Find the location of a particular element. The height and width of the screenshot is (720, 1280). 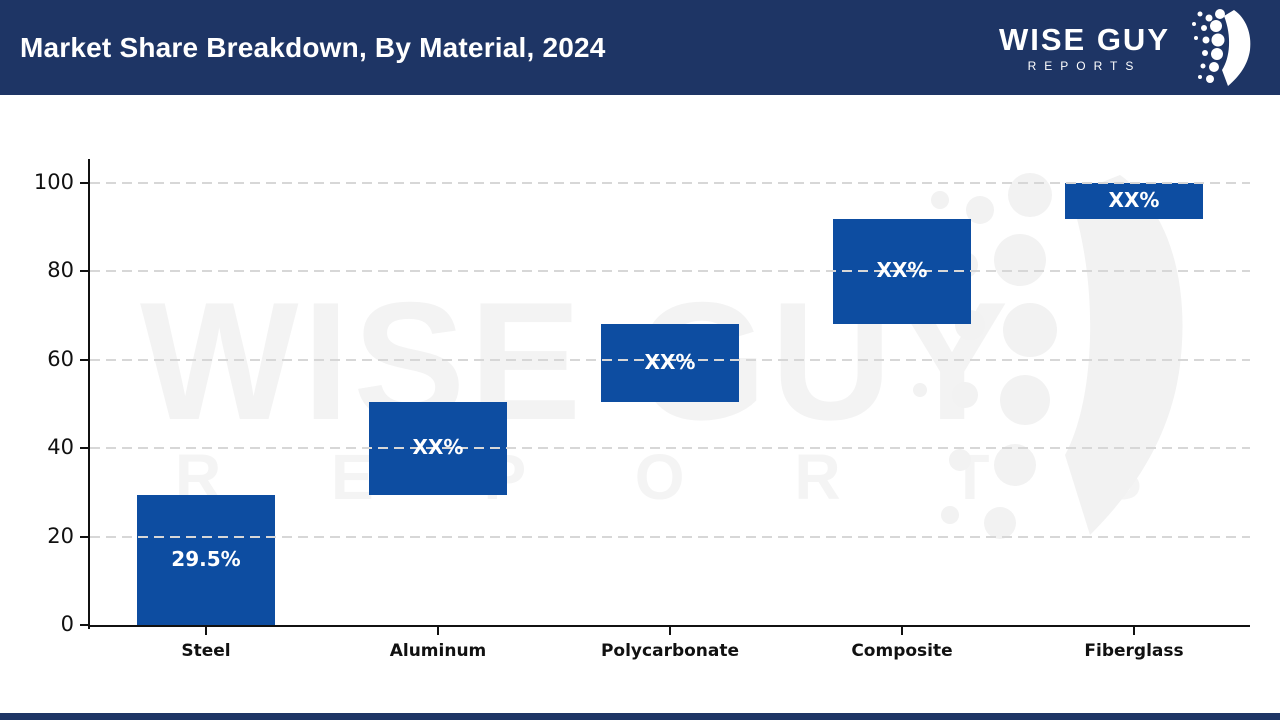

bar-fiberglass is located at coordinates (1134, 201).